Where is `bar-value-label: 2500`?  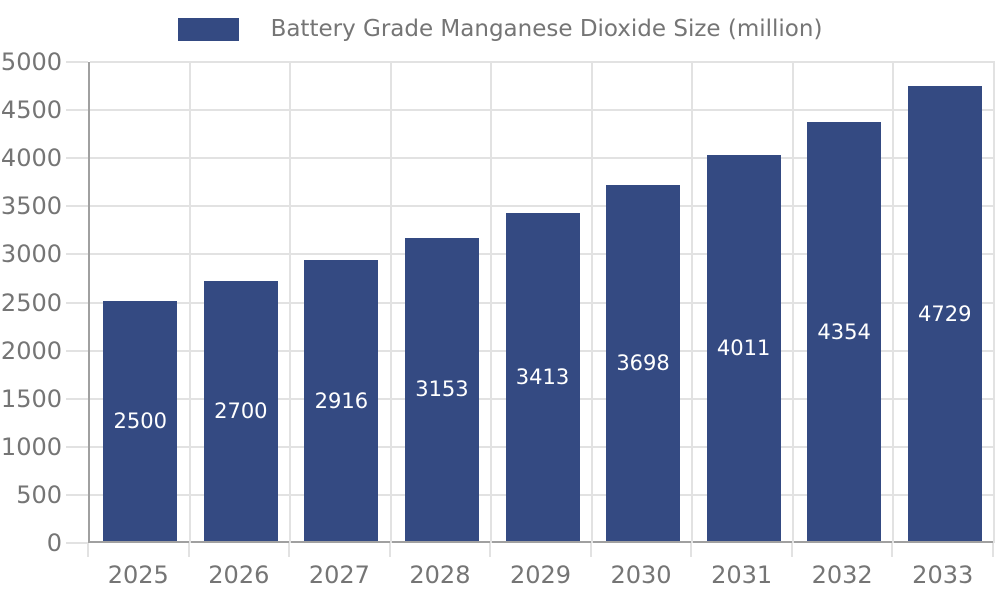
bar-value-label: 2500 is located at coordinates (140, 420).